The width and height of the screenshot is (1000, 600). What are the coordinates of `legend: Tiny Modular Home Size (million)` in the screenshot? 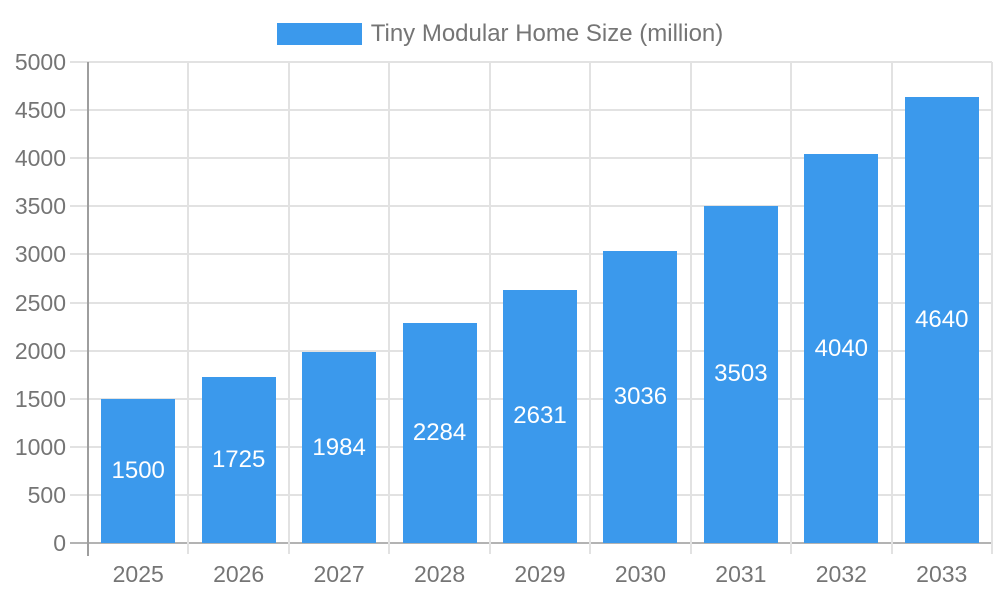 It's located at (500, 34).